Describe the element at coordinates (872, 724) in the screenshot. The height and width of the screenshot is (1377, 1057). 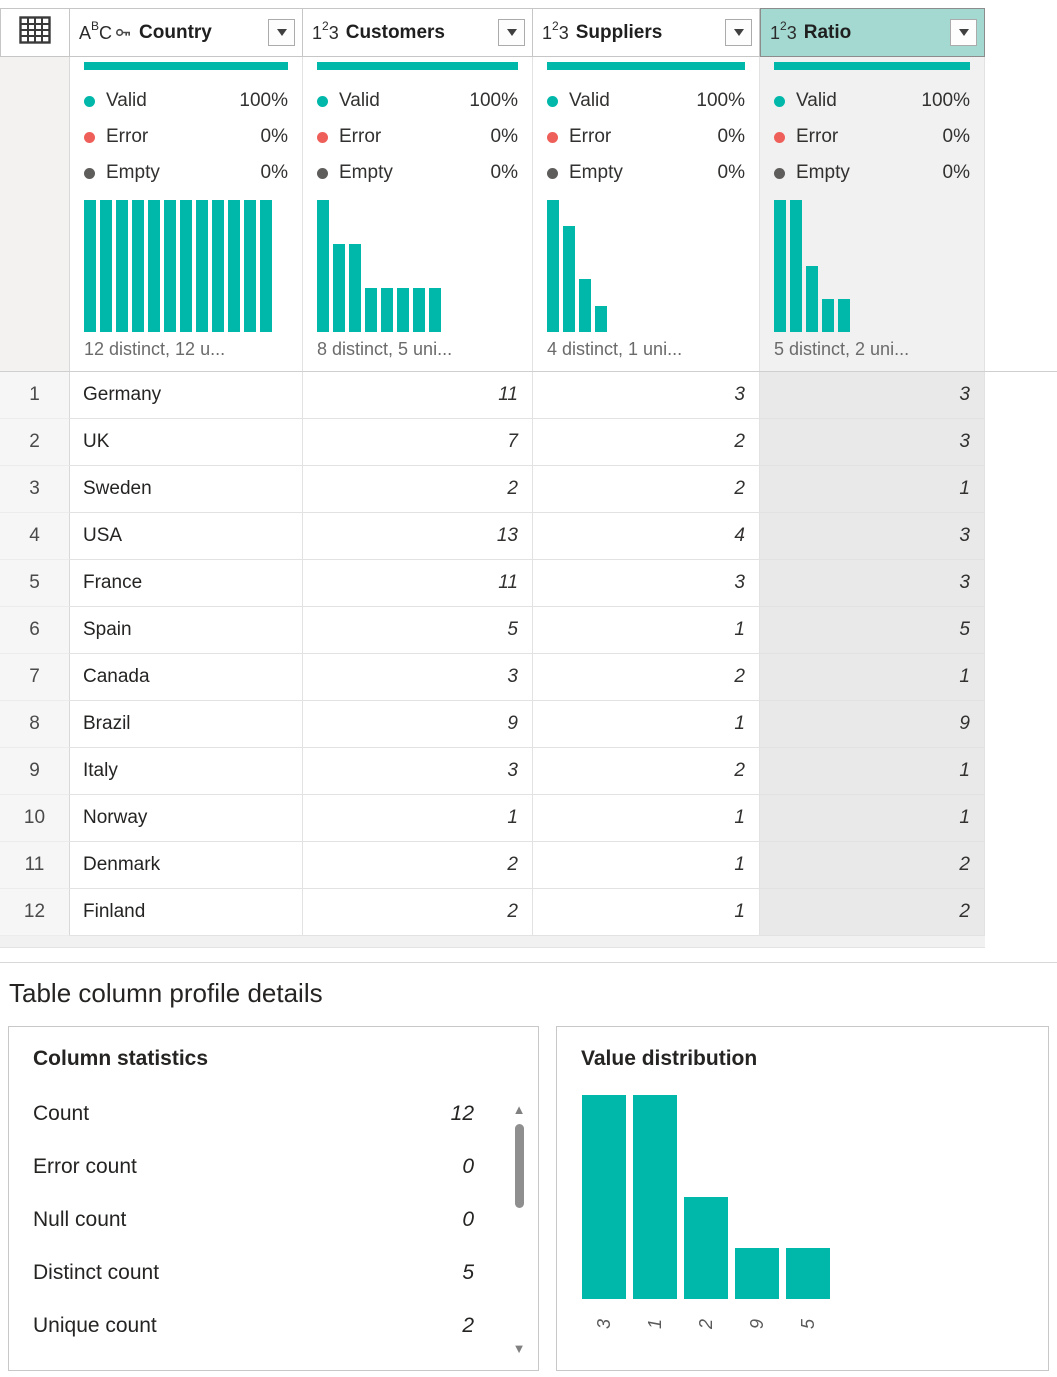
I see `cell-ratio: 9` at that location.